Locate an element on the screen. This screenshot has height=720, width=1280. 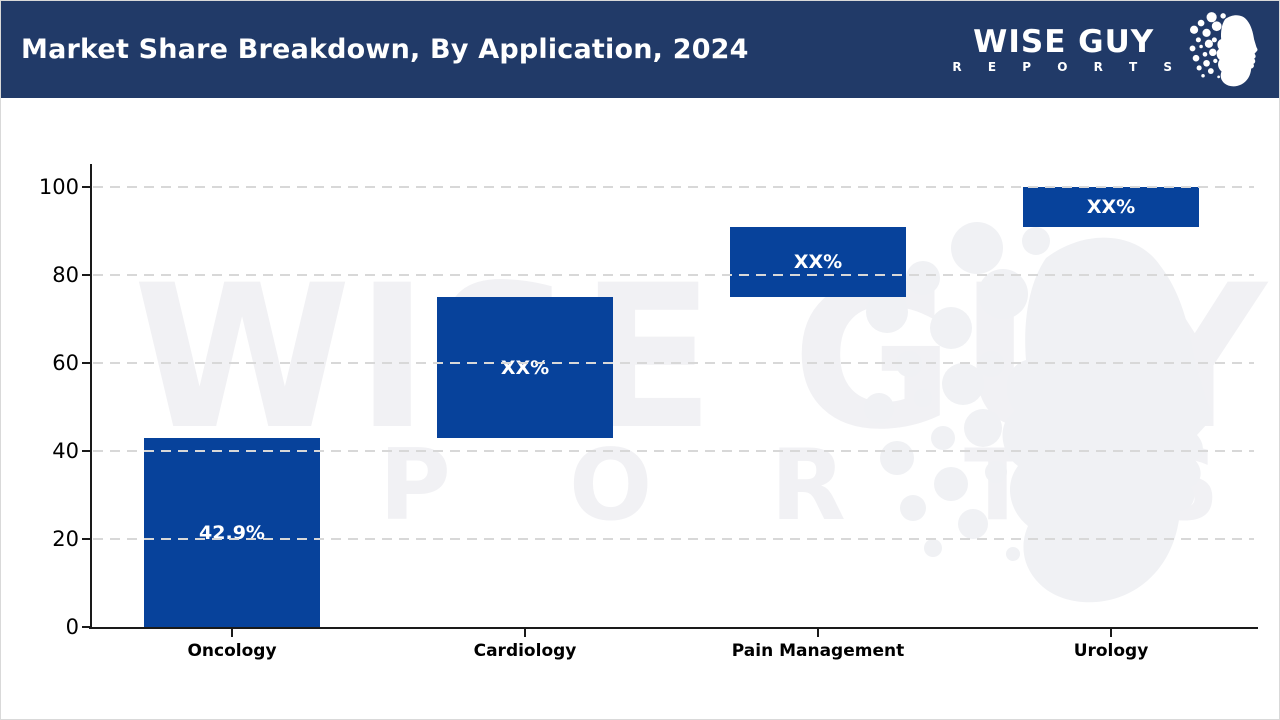
bar-cardiology: XX% is located at coordinates (525, 368).